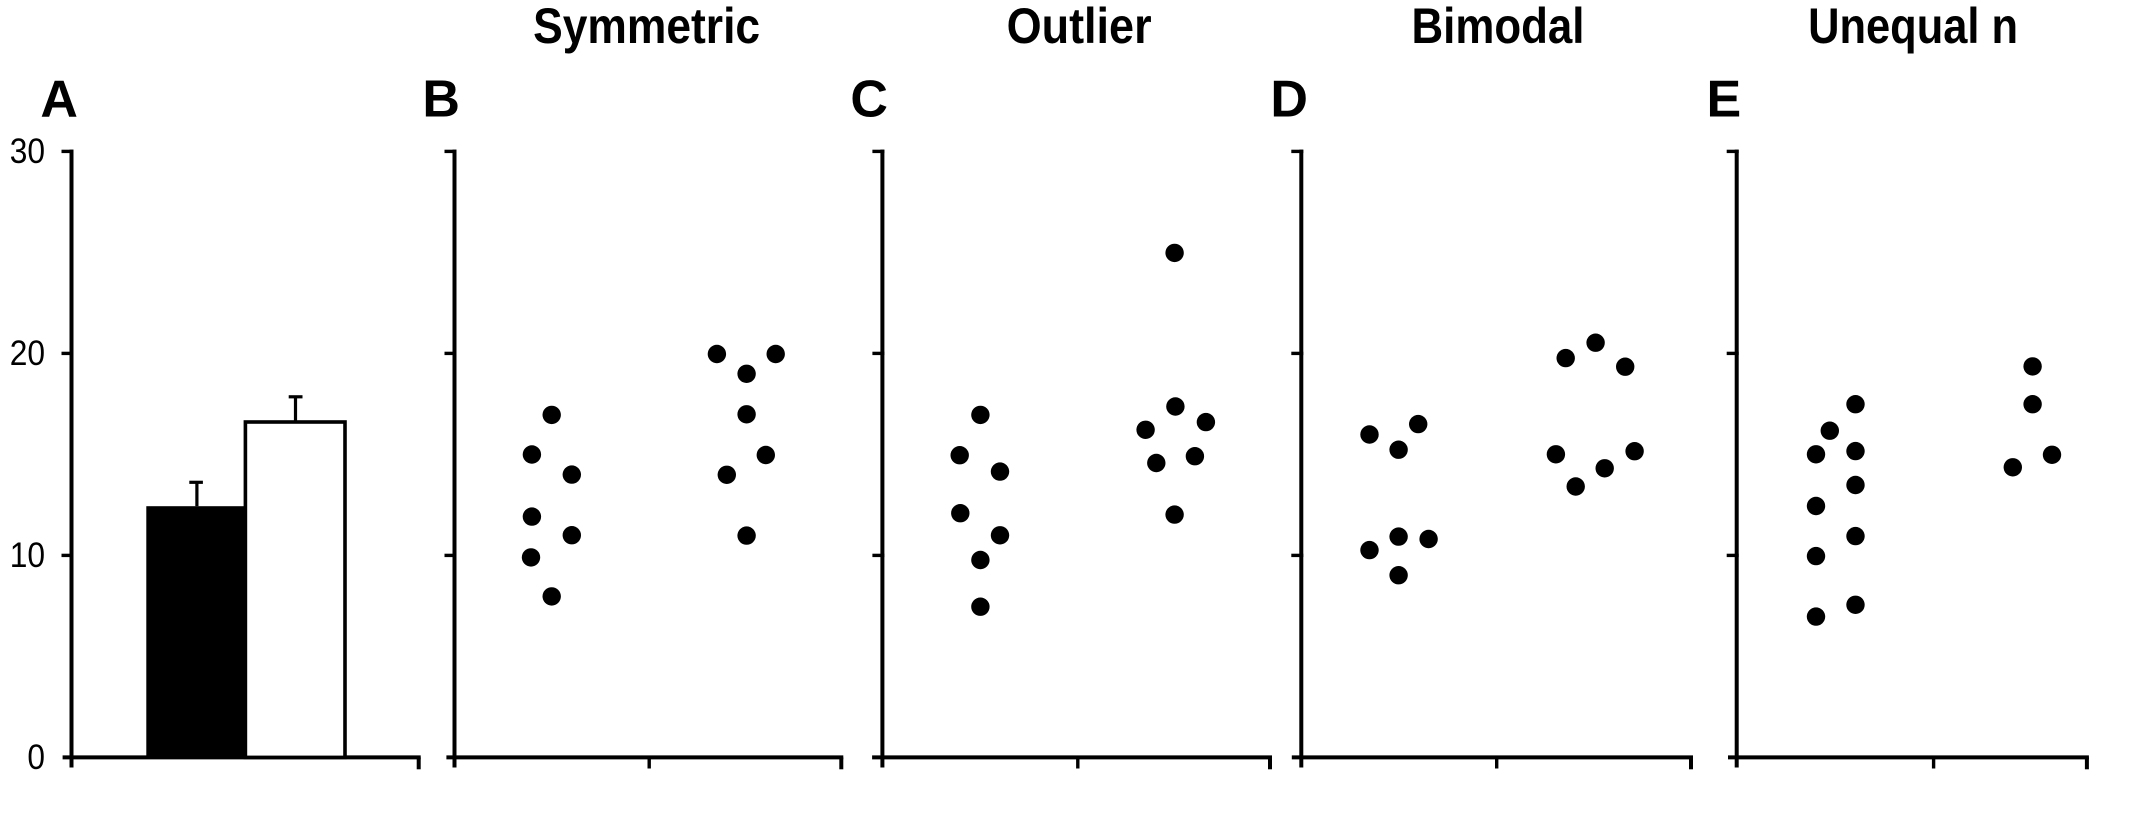  Describe the element at coordinates (1498, 27) in the screenshot. I see `svg-text: Bimodal` at that location.